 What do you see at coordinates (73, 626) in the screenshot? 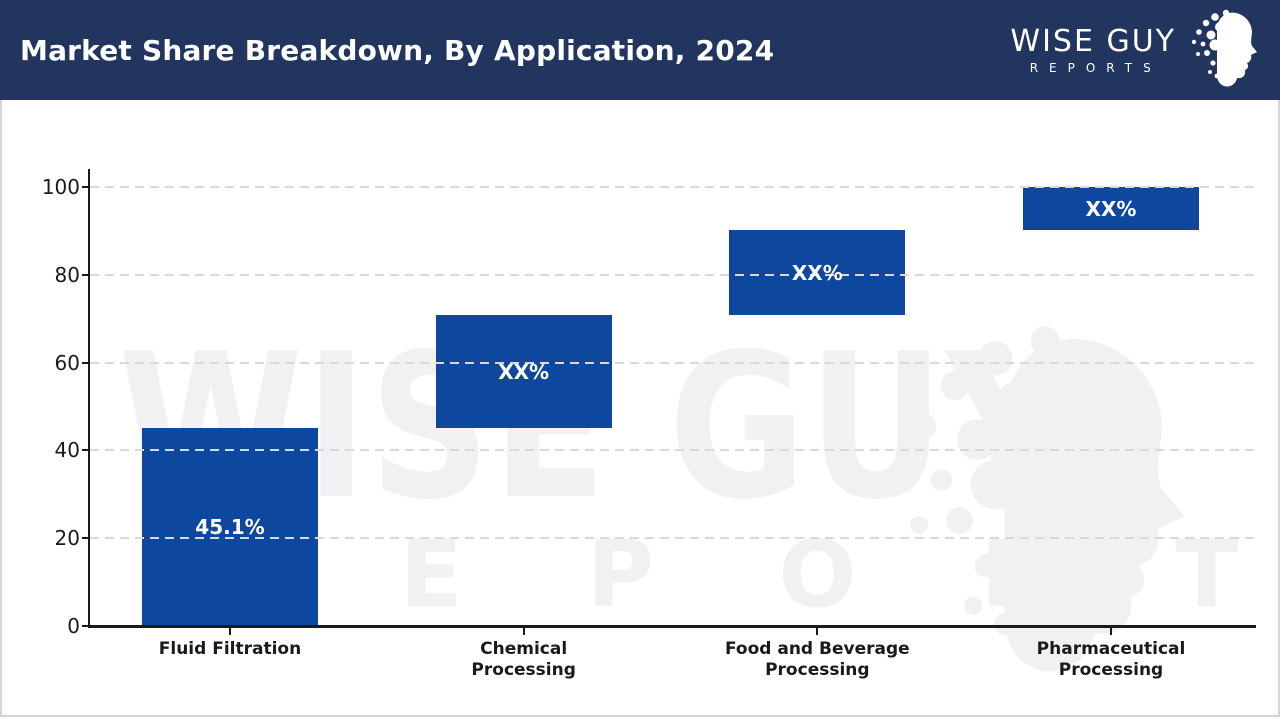
I see `y-tick-label-0: 0` at bounding box center [73, 626].